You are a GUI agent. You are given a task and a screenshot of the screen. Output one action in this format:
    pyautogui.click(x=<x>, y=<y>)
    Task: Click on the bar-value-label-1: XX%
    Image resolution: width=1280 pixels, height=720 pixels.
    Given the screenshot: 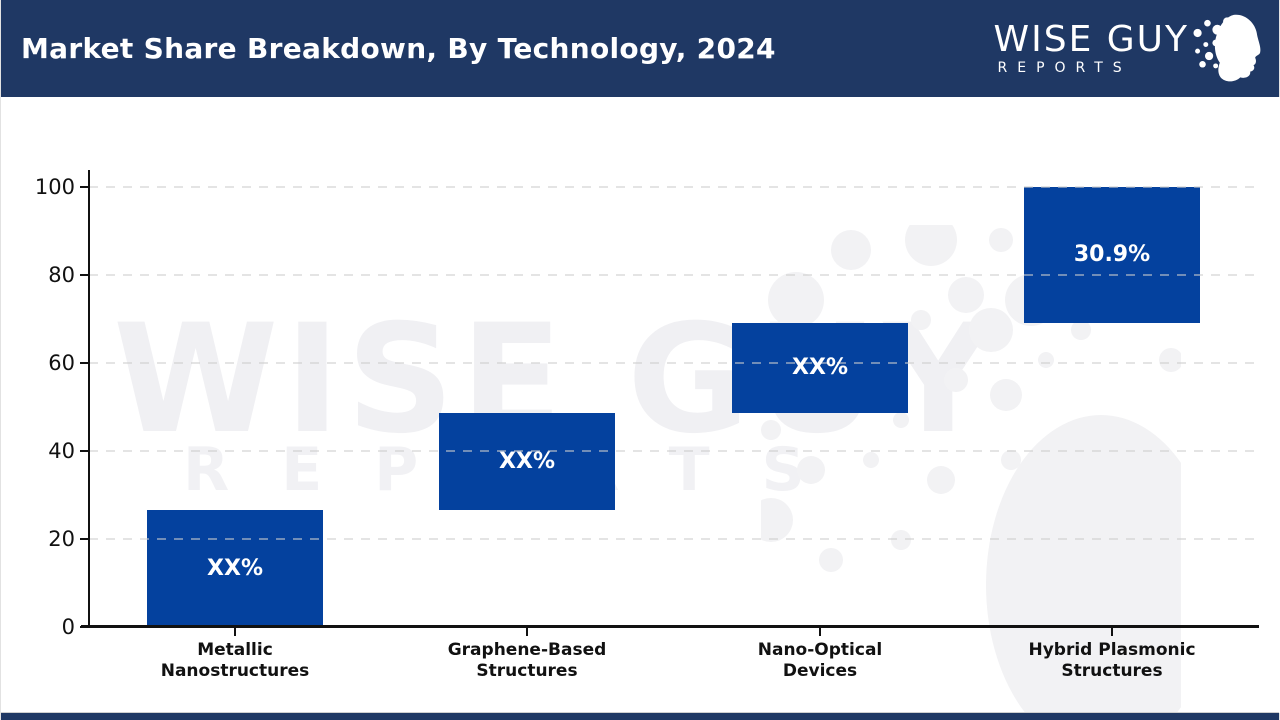 What is the action you would take?
    pyautogui.click(x=527, y=461)
    